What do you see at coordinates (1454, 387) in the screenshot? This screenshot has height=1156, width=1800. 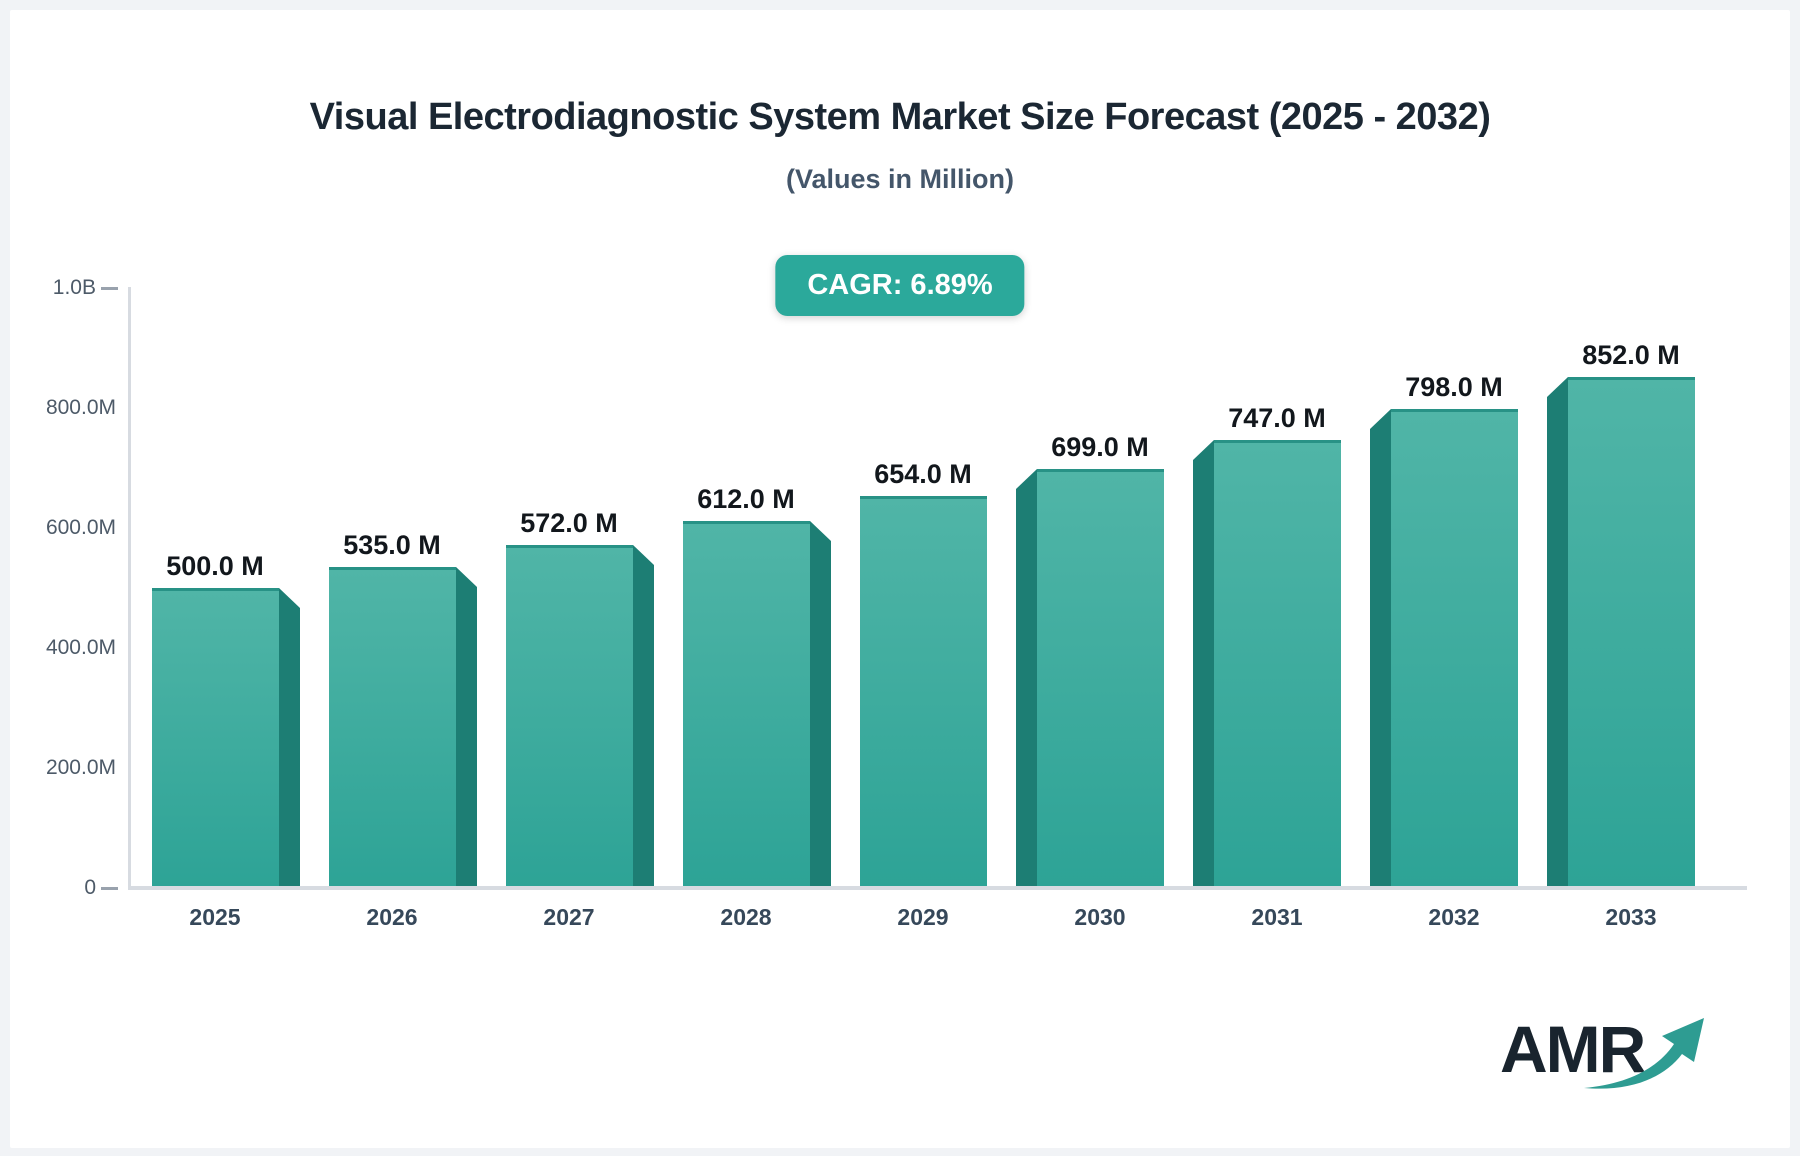 I see `bar-value-label-2032: 798.0 M` at bounding box center [1454, 387].